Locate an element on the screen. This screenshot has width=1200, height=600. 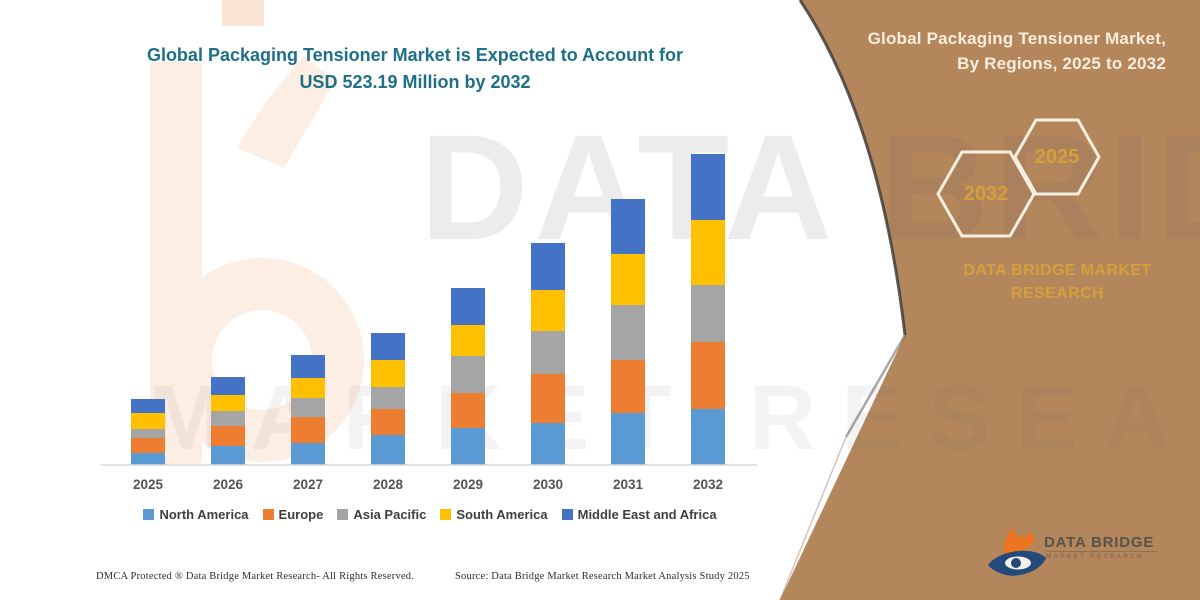
bar-segment-2028-middle-east-and-africa is located at coordinates (388, 346).